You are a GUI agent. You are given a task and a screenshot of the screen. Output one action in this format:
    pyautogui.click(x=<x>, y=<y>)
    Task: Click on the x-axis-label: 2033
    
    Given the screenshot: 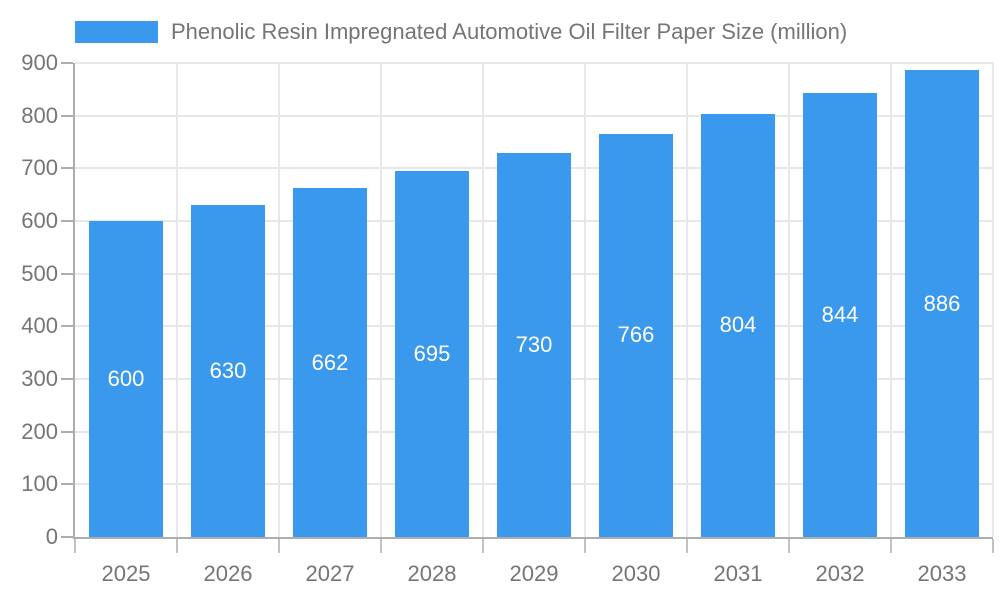 What is the action you would take?
    pyautogui.click(x=942, y=573)
    